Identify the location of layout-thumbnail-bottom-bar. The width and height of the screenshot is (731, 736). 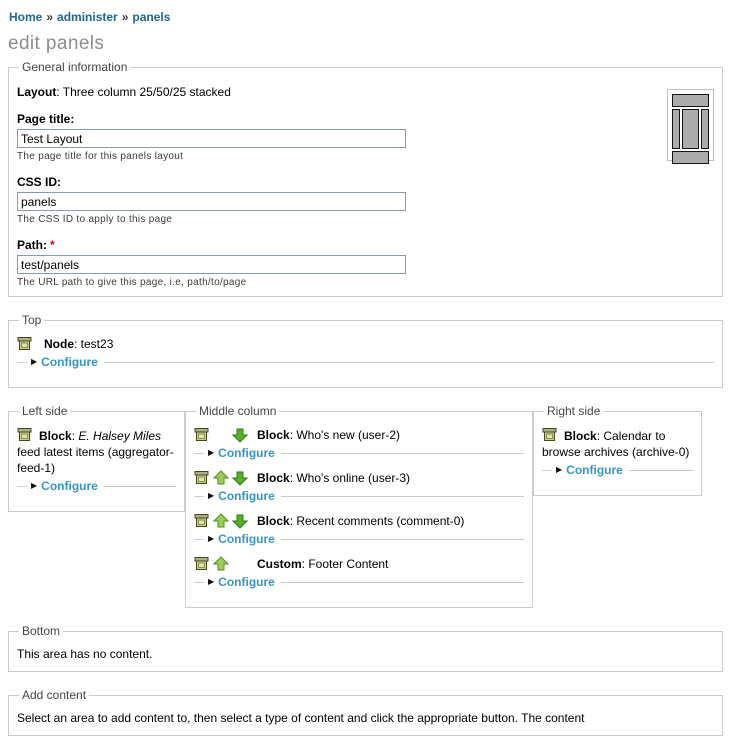
(690, 157).